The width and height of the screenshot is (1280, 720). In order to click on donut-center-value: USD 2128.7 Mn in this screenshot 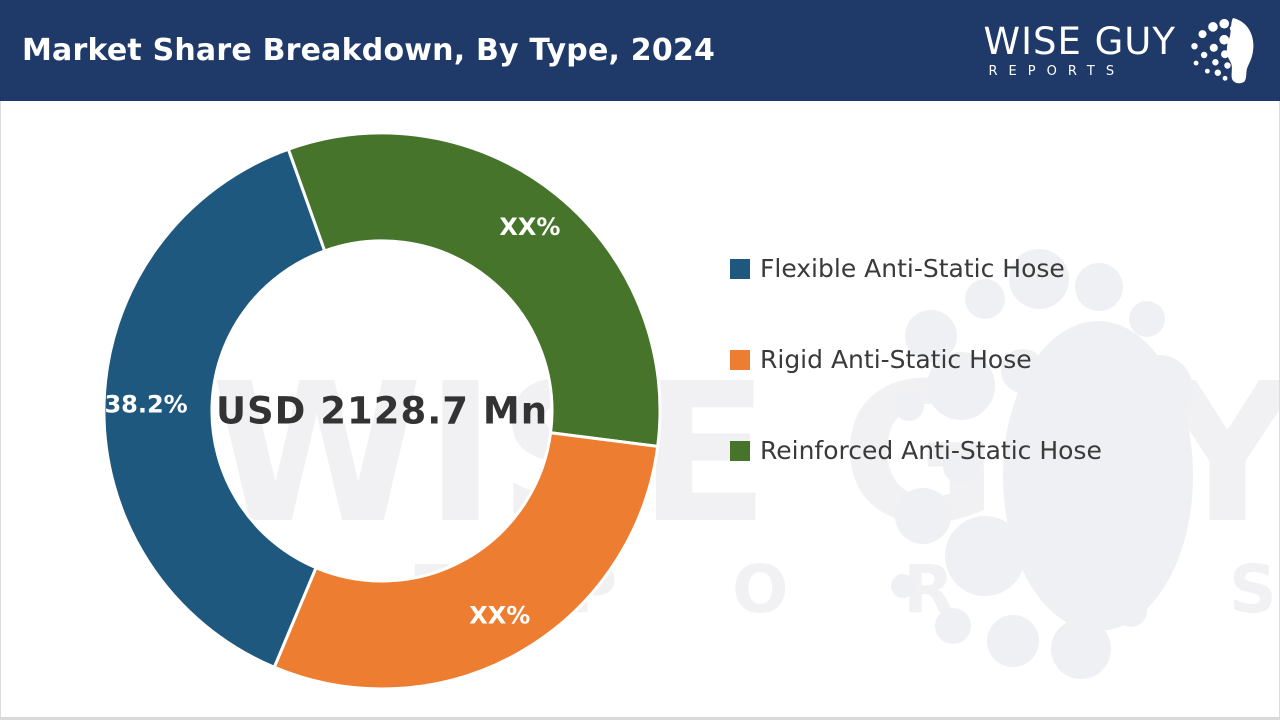, I will do `click(382, 411)`.